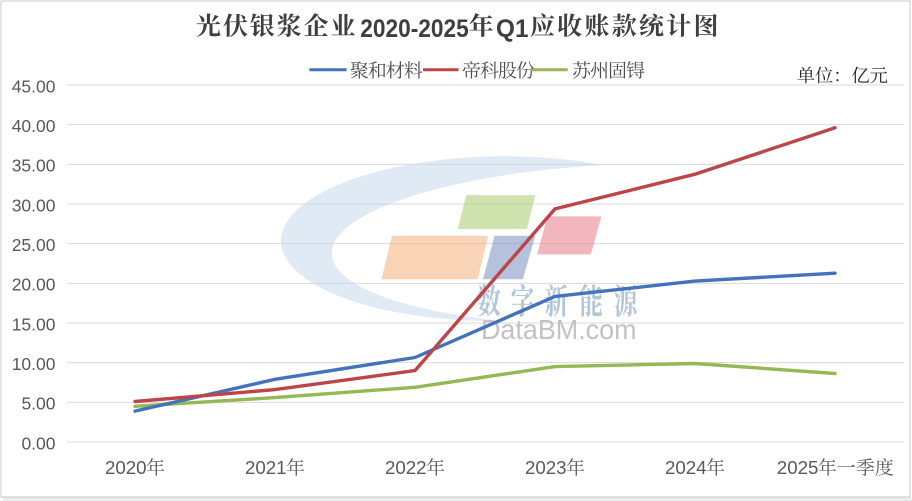 The width and height of the screenshot is (912, 501). What do you see at coordinates (546, 467) in the screenshot?
I see `svg-text: 2023` at bounding box center [546, 467].